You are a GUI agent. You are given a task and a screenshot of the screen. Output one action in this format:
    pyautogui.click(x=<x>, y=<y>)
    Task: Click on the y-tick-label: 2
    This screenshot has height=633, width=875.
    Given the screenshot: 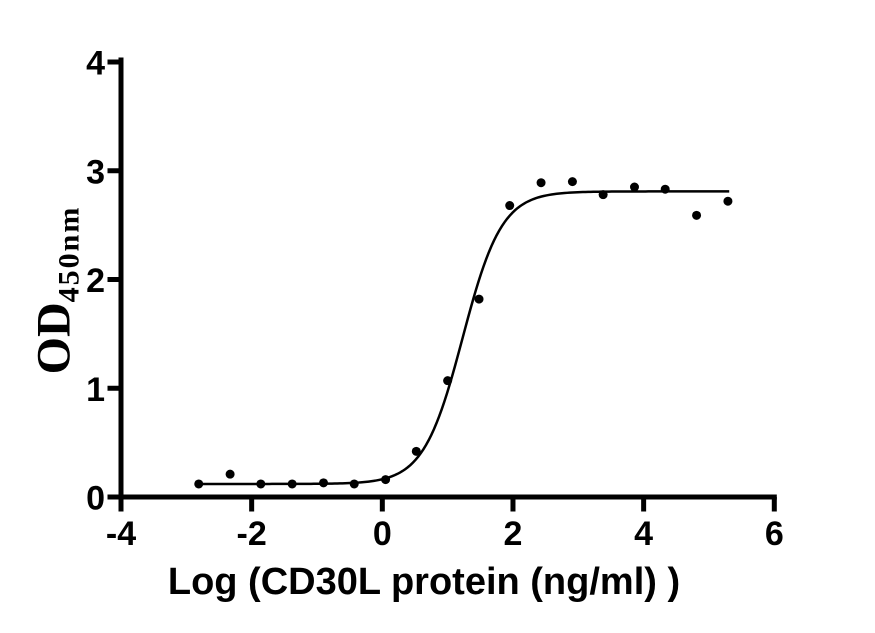 What is the action you would take?
    pyautogui.click(x=95, y=281)
    